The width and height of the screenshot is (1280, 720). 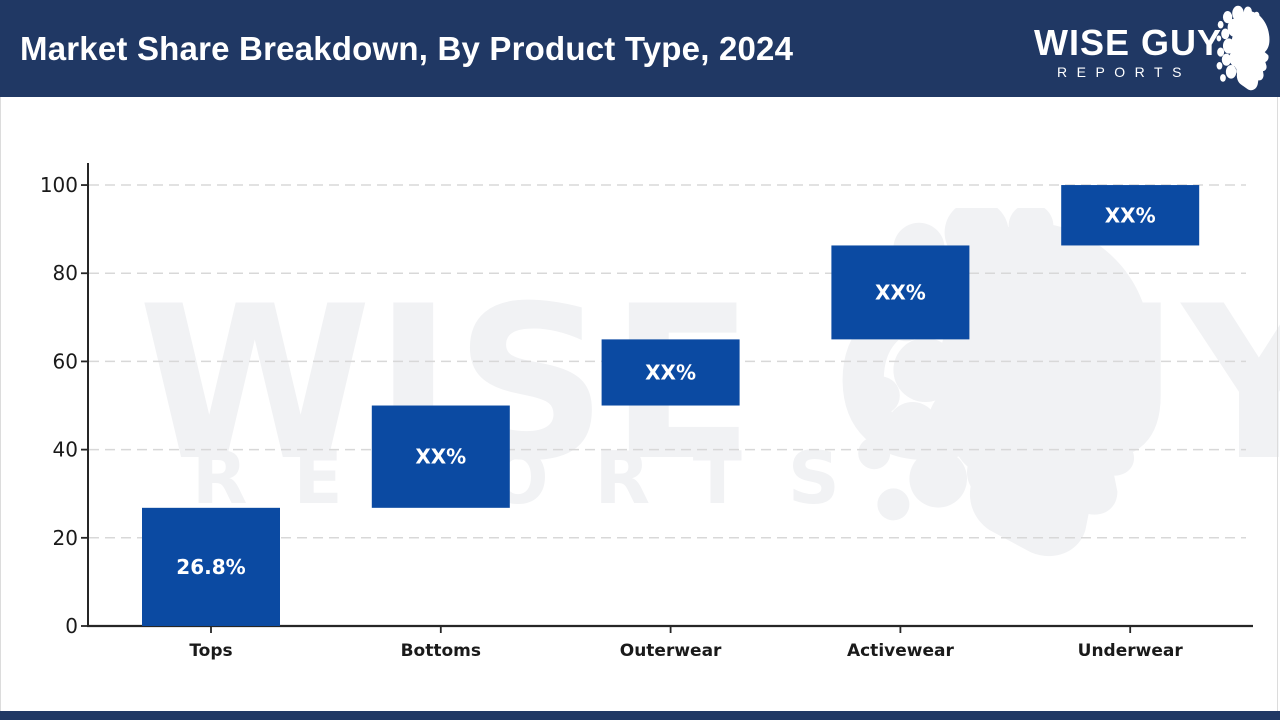 I want to click on y-tick-label: 20, so click(x=65, y=538).